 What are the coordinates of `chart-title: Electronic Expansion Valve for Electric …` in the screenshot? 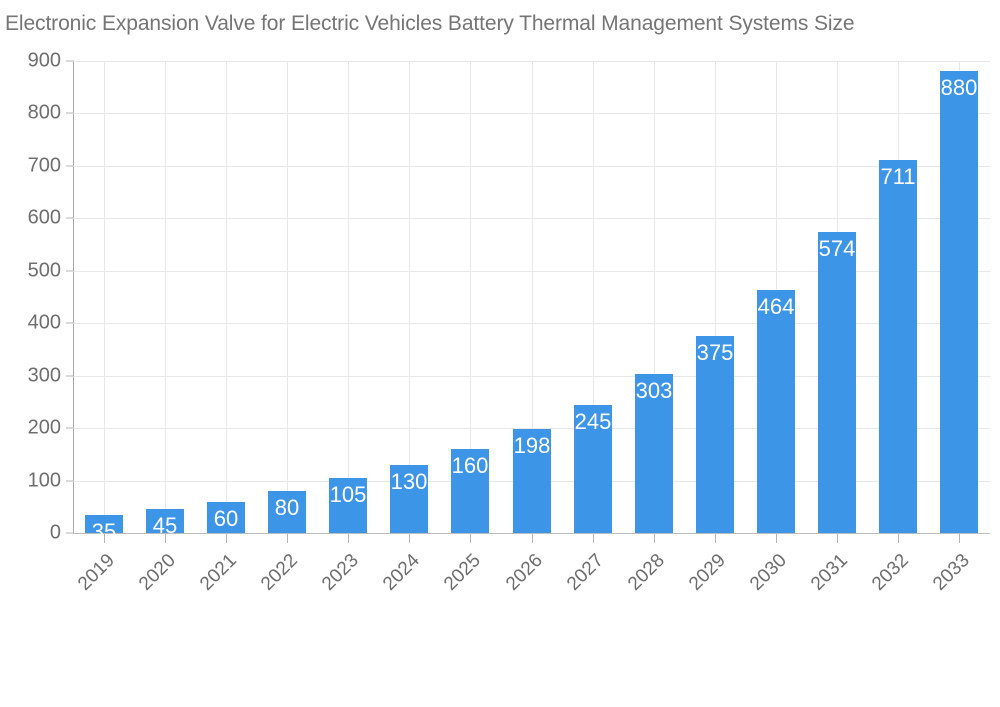 It's located at (430, 23).